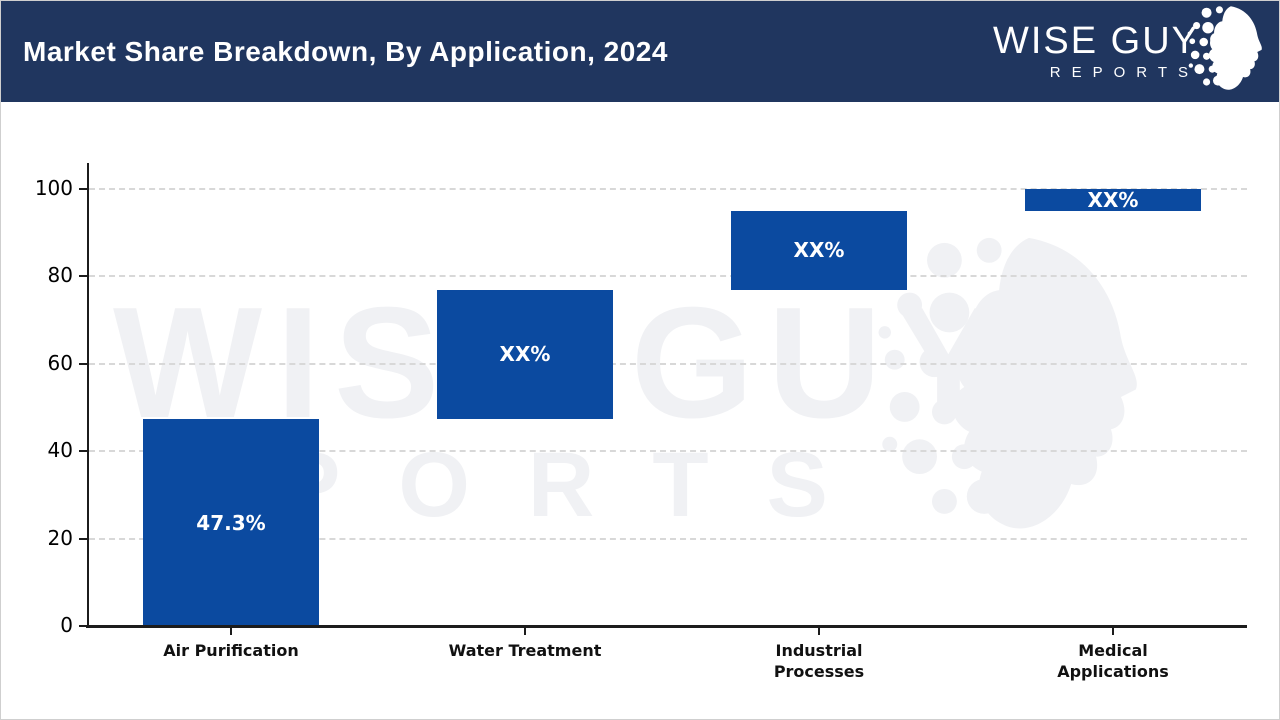  What do you see at coordinates (1095, 41) in the screenshot?
I see `logo-wordmark: WISE GUY` at bounding box center [1095, 41].